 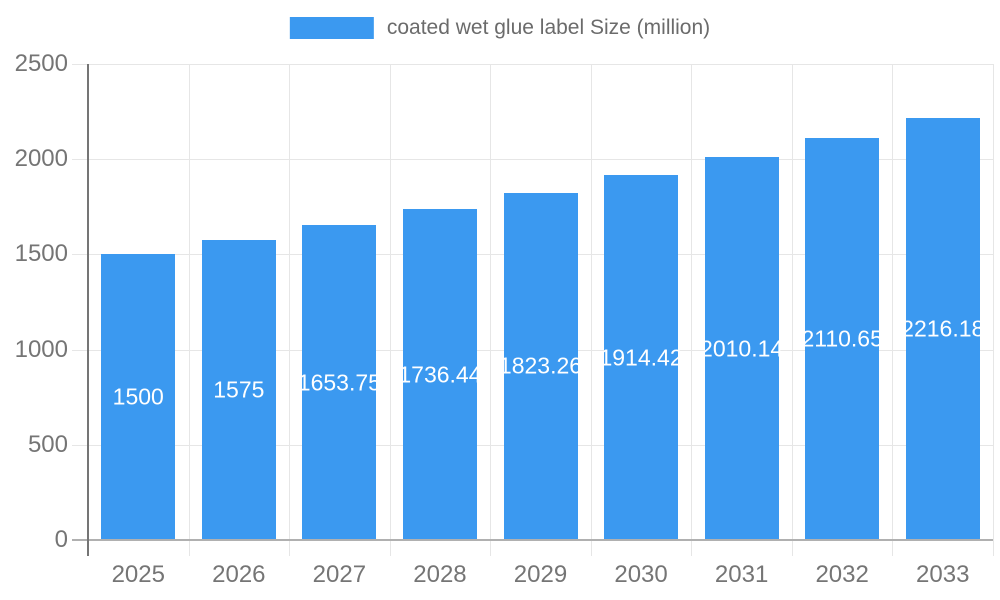 I want to click on x-axis-tick-label: 2027, so click(x=339, y=574).